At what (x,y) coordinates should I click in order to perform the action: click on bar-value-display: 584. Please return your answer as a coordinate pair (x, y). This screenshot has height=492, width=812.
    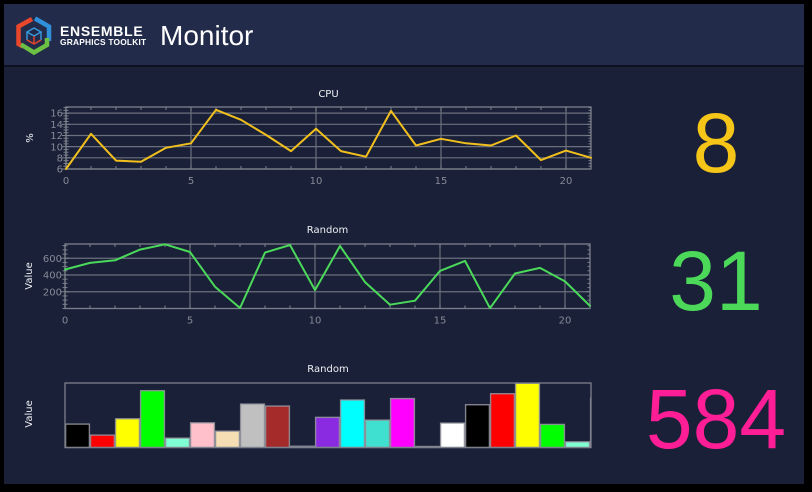
    Looking at the image, I should click on (716, 419).